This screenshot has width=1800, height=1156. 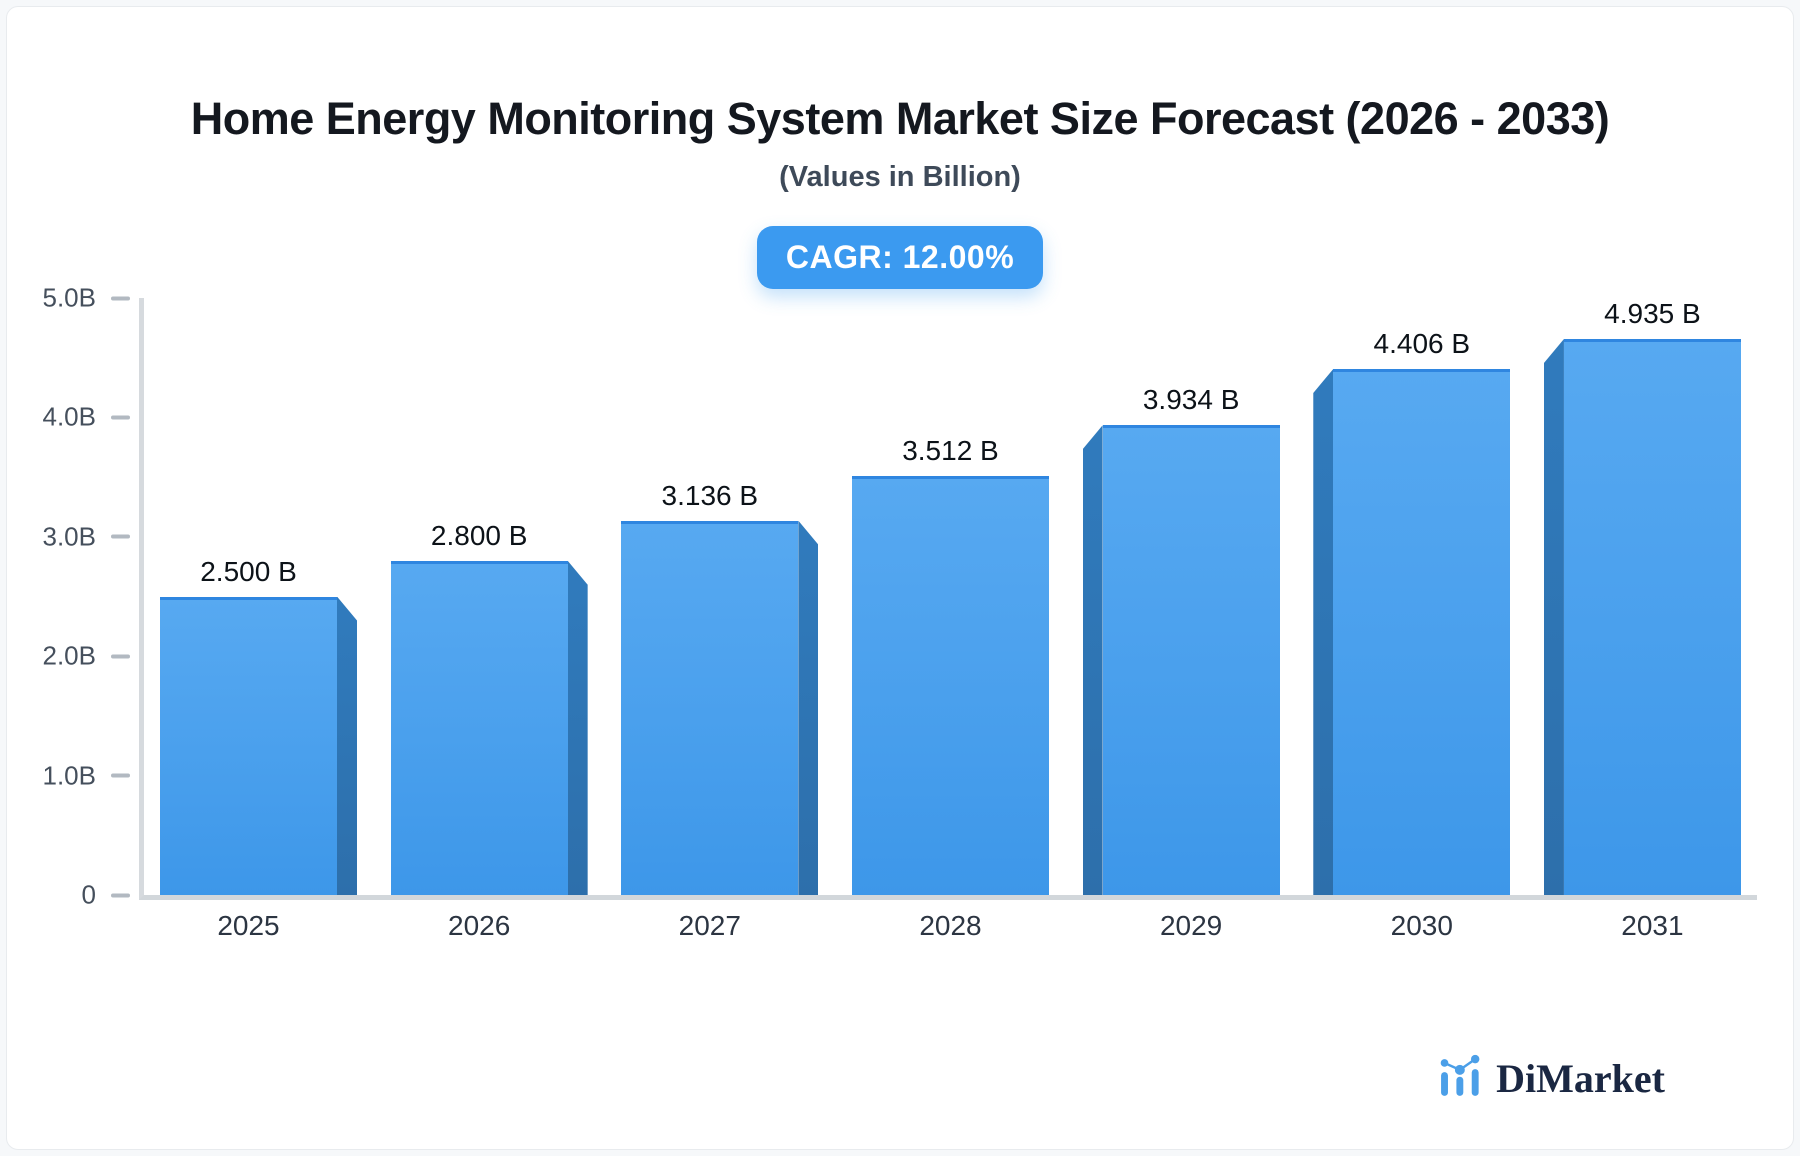 I want to click on y-axis-tick-label: 2.0B, so click(x=69, y=655).